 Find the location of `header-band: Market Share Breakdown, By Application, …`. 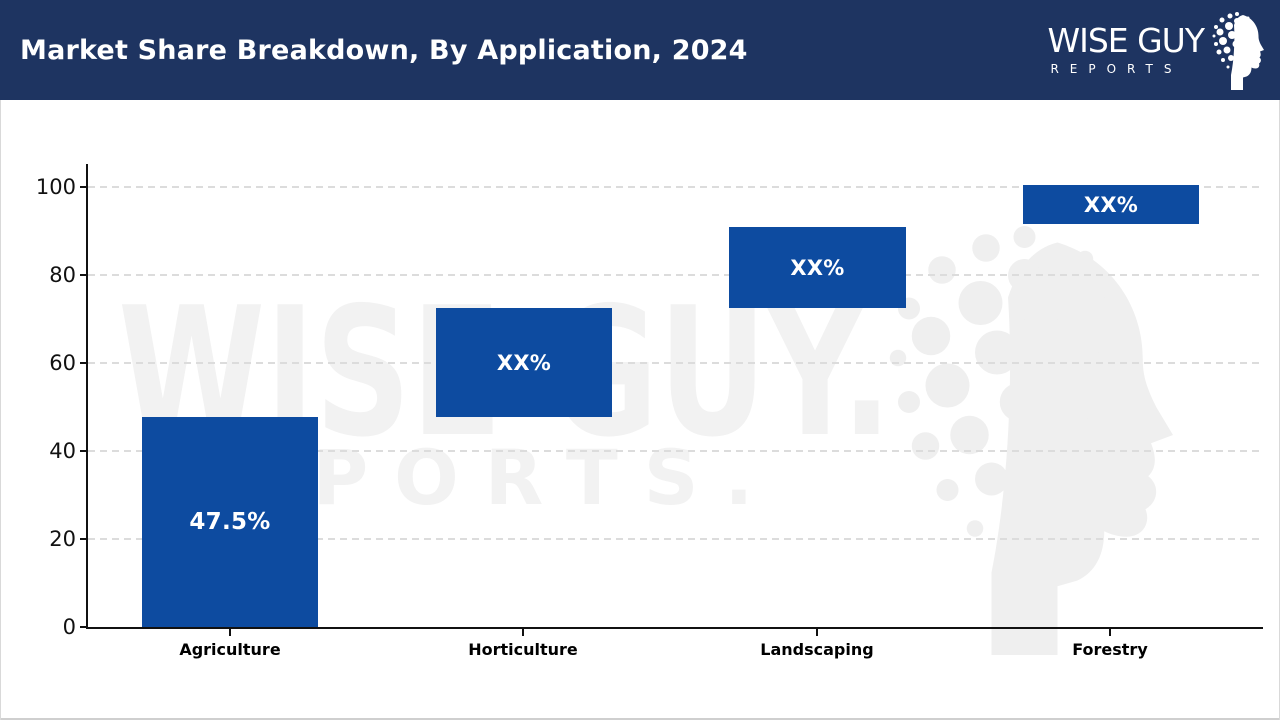

header-band: Market Share Breakdown, By Application, … is located at coordinates (640, 50).